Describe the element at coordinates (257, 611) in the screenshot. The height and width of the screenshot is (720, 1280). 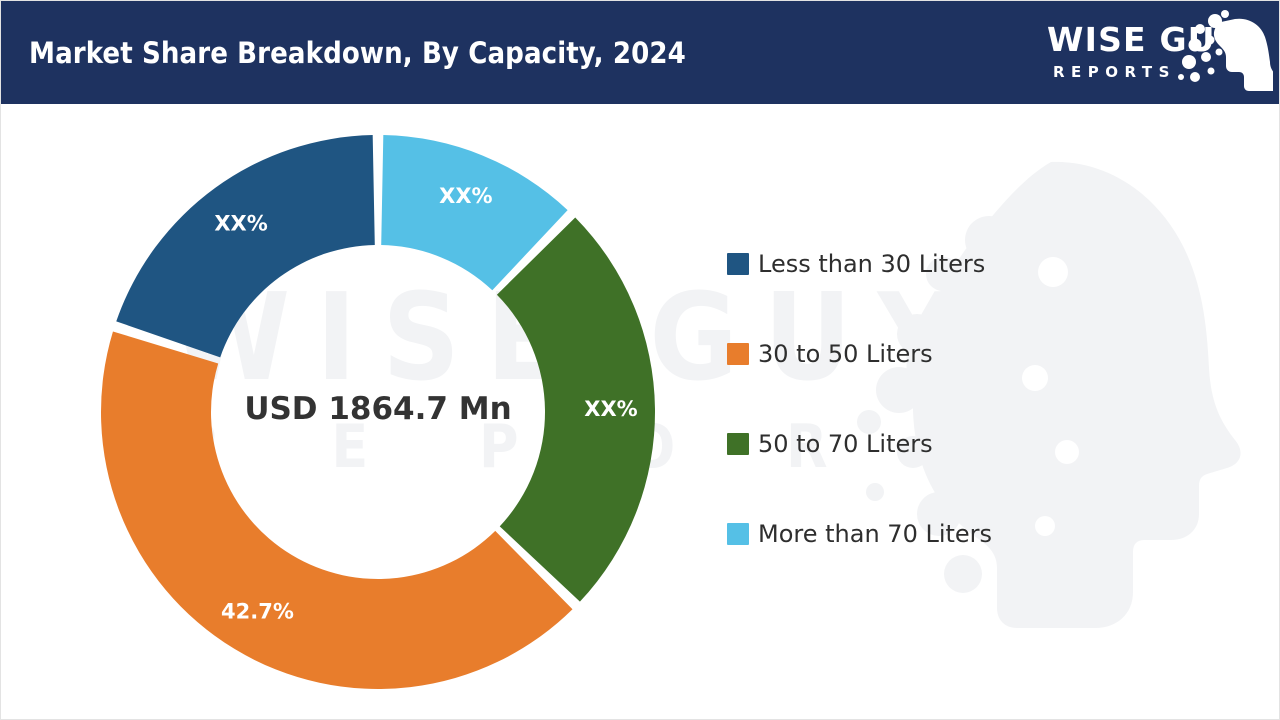
I see `slice-data-label: 42.7%` at that location.